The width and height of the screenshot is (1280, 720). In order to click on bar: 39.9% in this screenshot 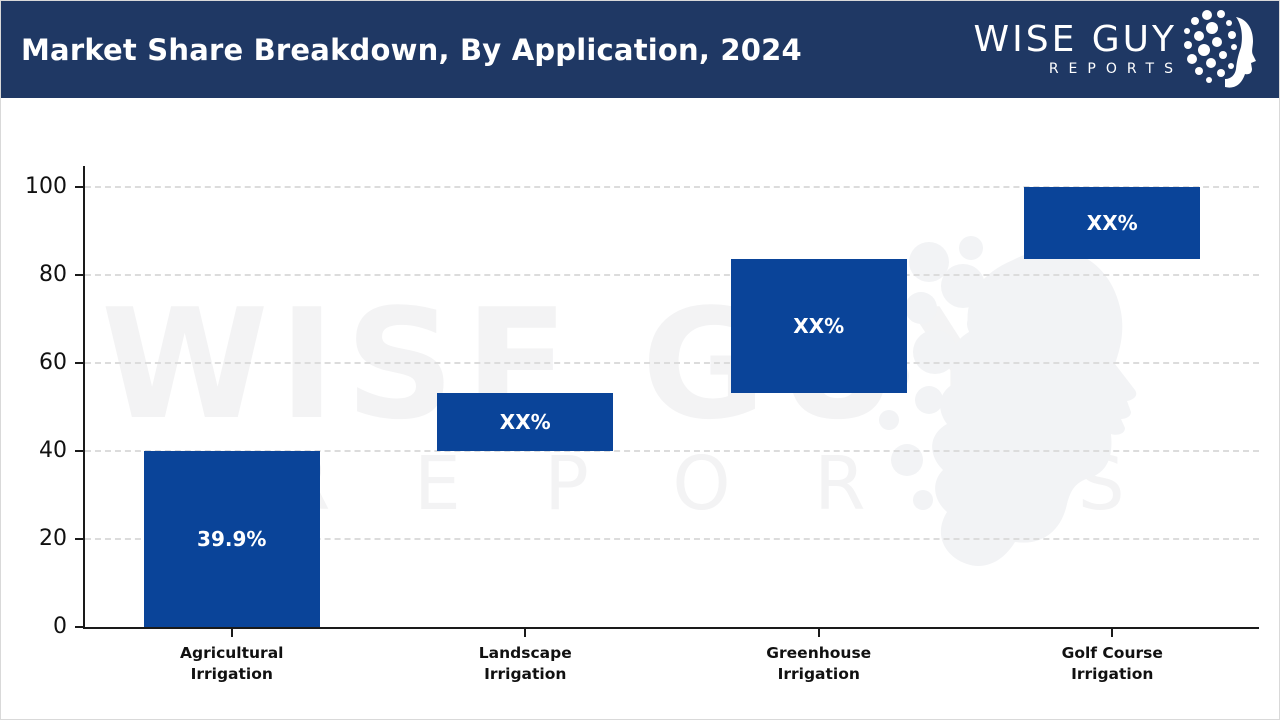, I will do `click(231, 539)`.